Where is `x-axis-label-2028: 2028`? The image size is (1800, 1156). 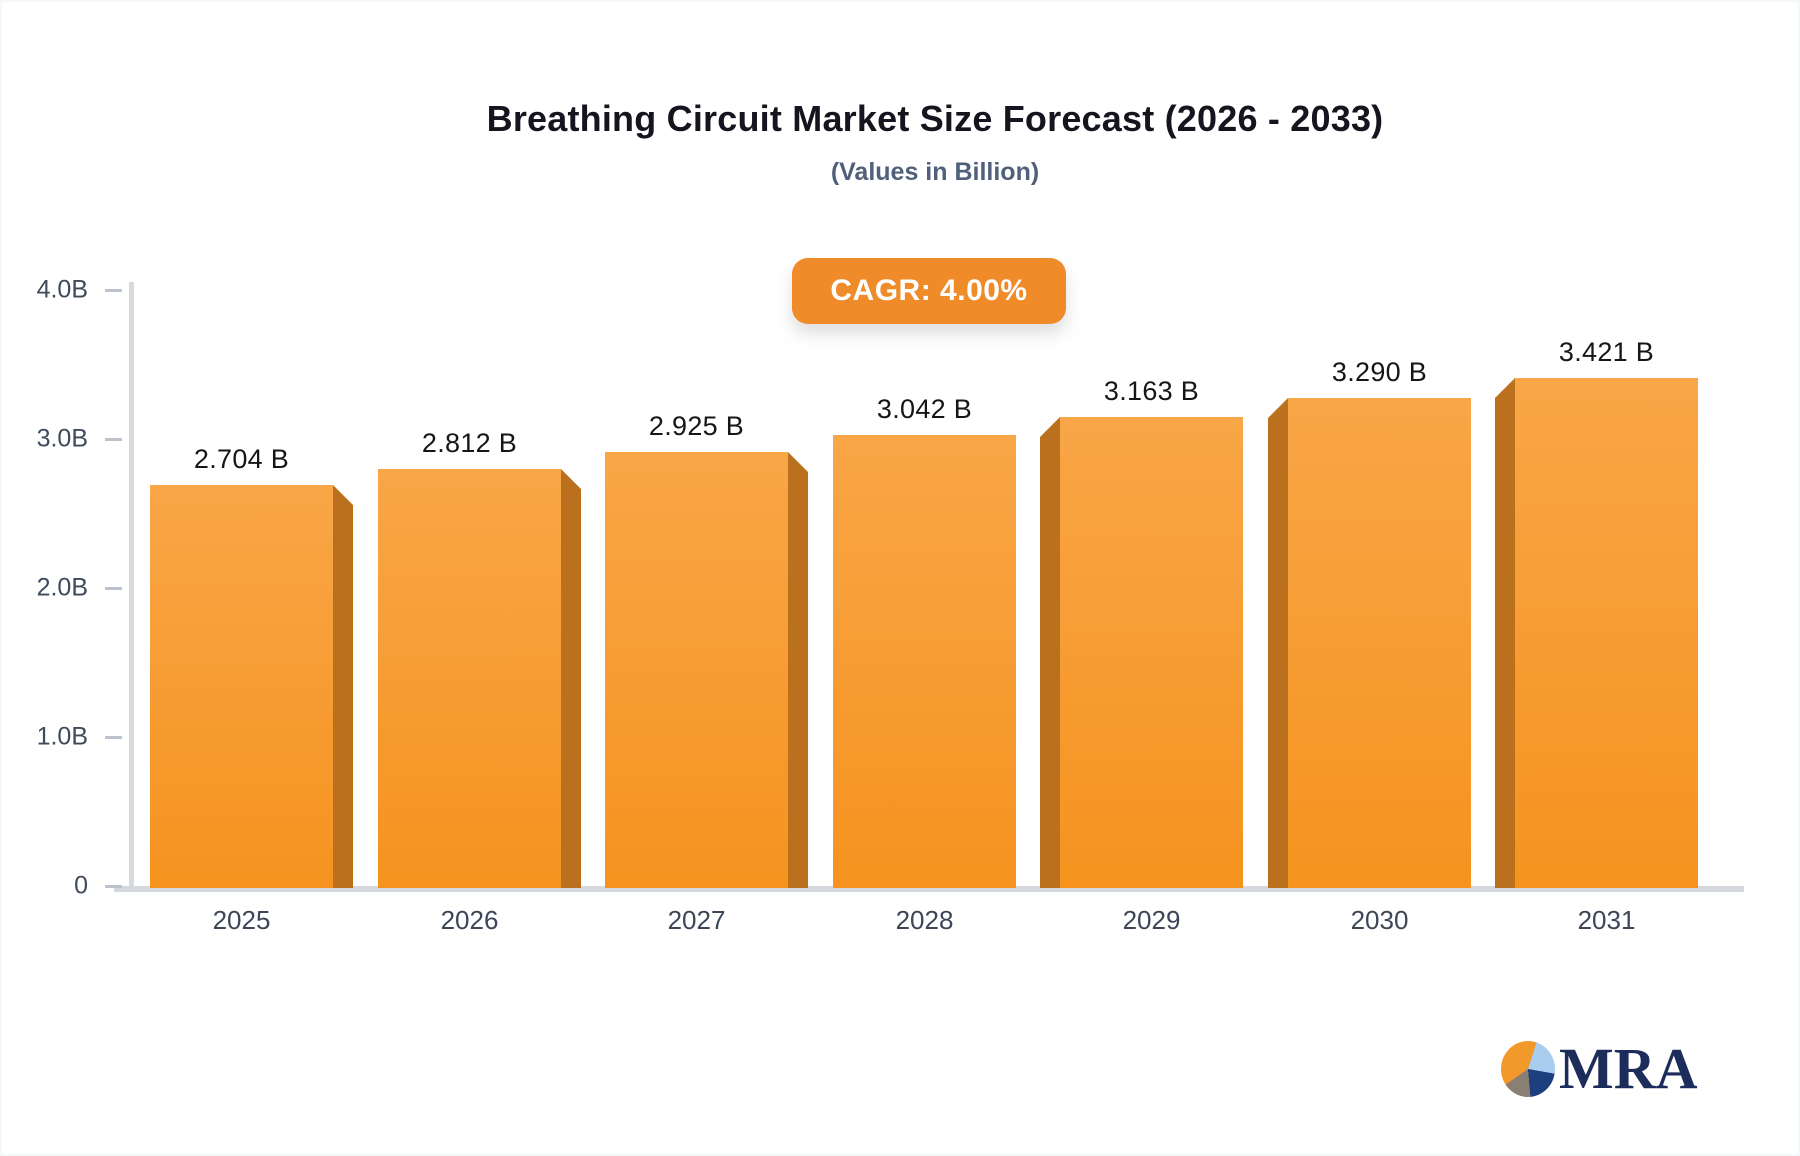
x-axis-label-2028: 2028 is located at coordinates (924, 920).